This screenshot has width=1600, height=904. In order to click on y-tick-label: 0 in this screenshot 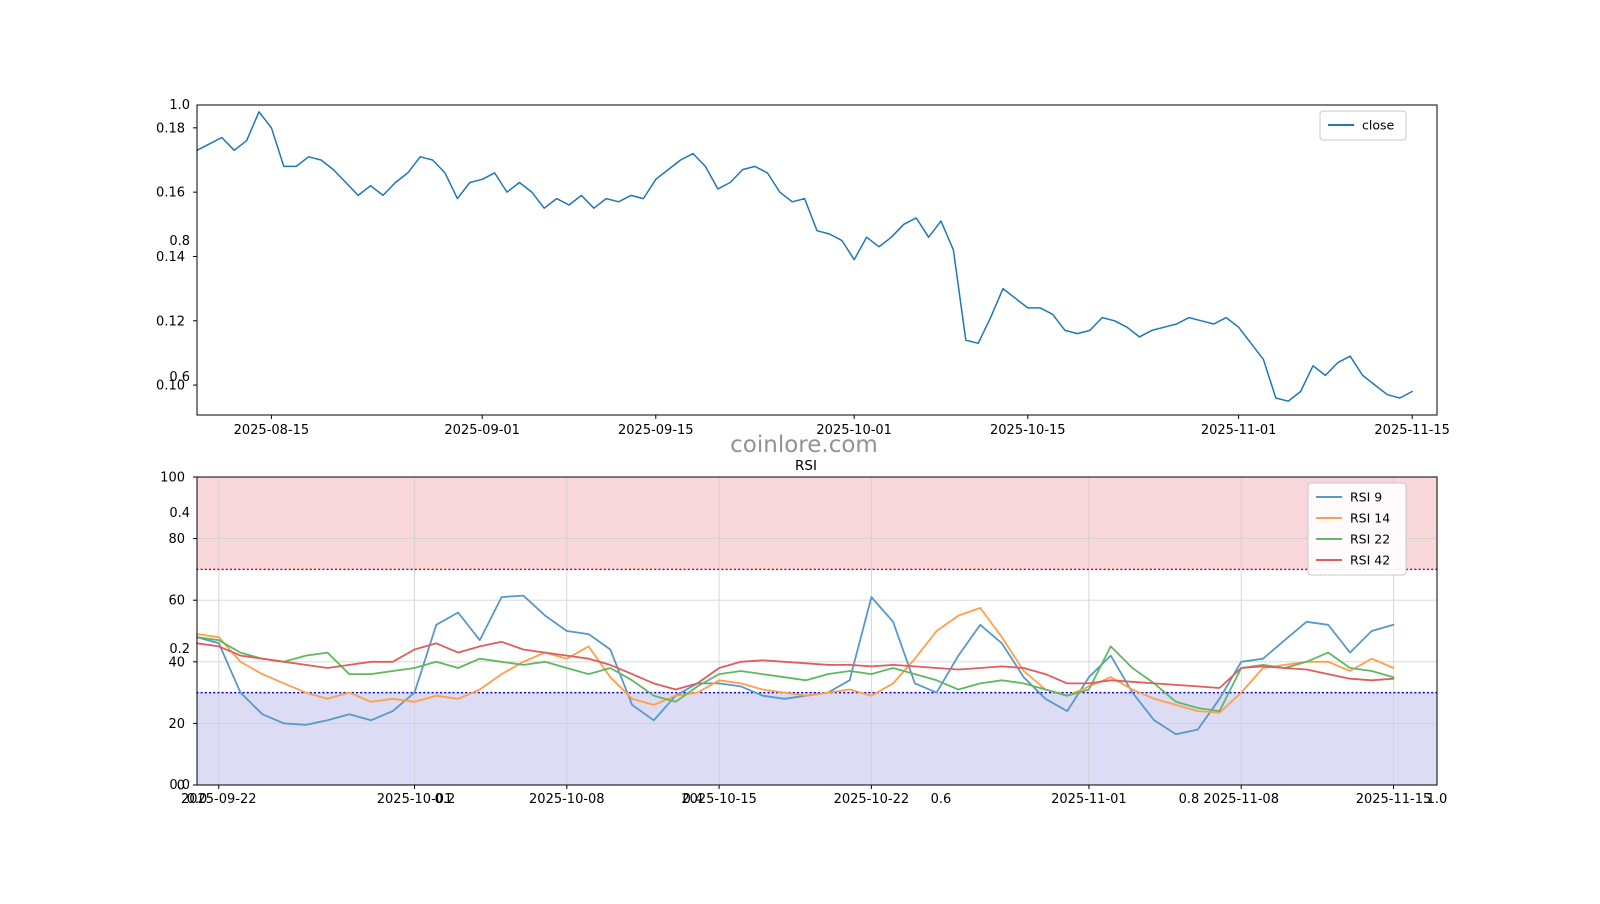, I will do `click(181, 786)`.